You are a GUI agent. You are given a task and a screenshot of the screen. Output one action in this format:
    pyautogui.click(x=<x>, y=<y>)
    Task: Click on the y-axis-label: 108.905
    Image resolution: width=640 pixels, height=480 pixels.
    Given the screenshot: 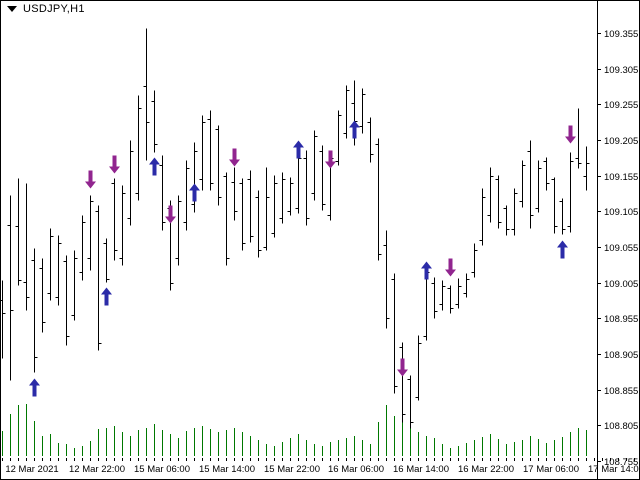 What is the action you would take?
    pyautogui.click(x=621, y=355)
    